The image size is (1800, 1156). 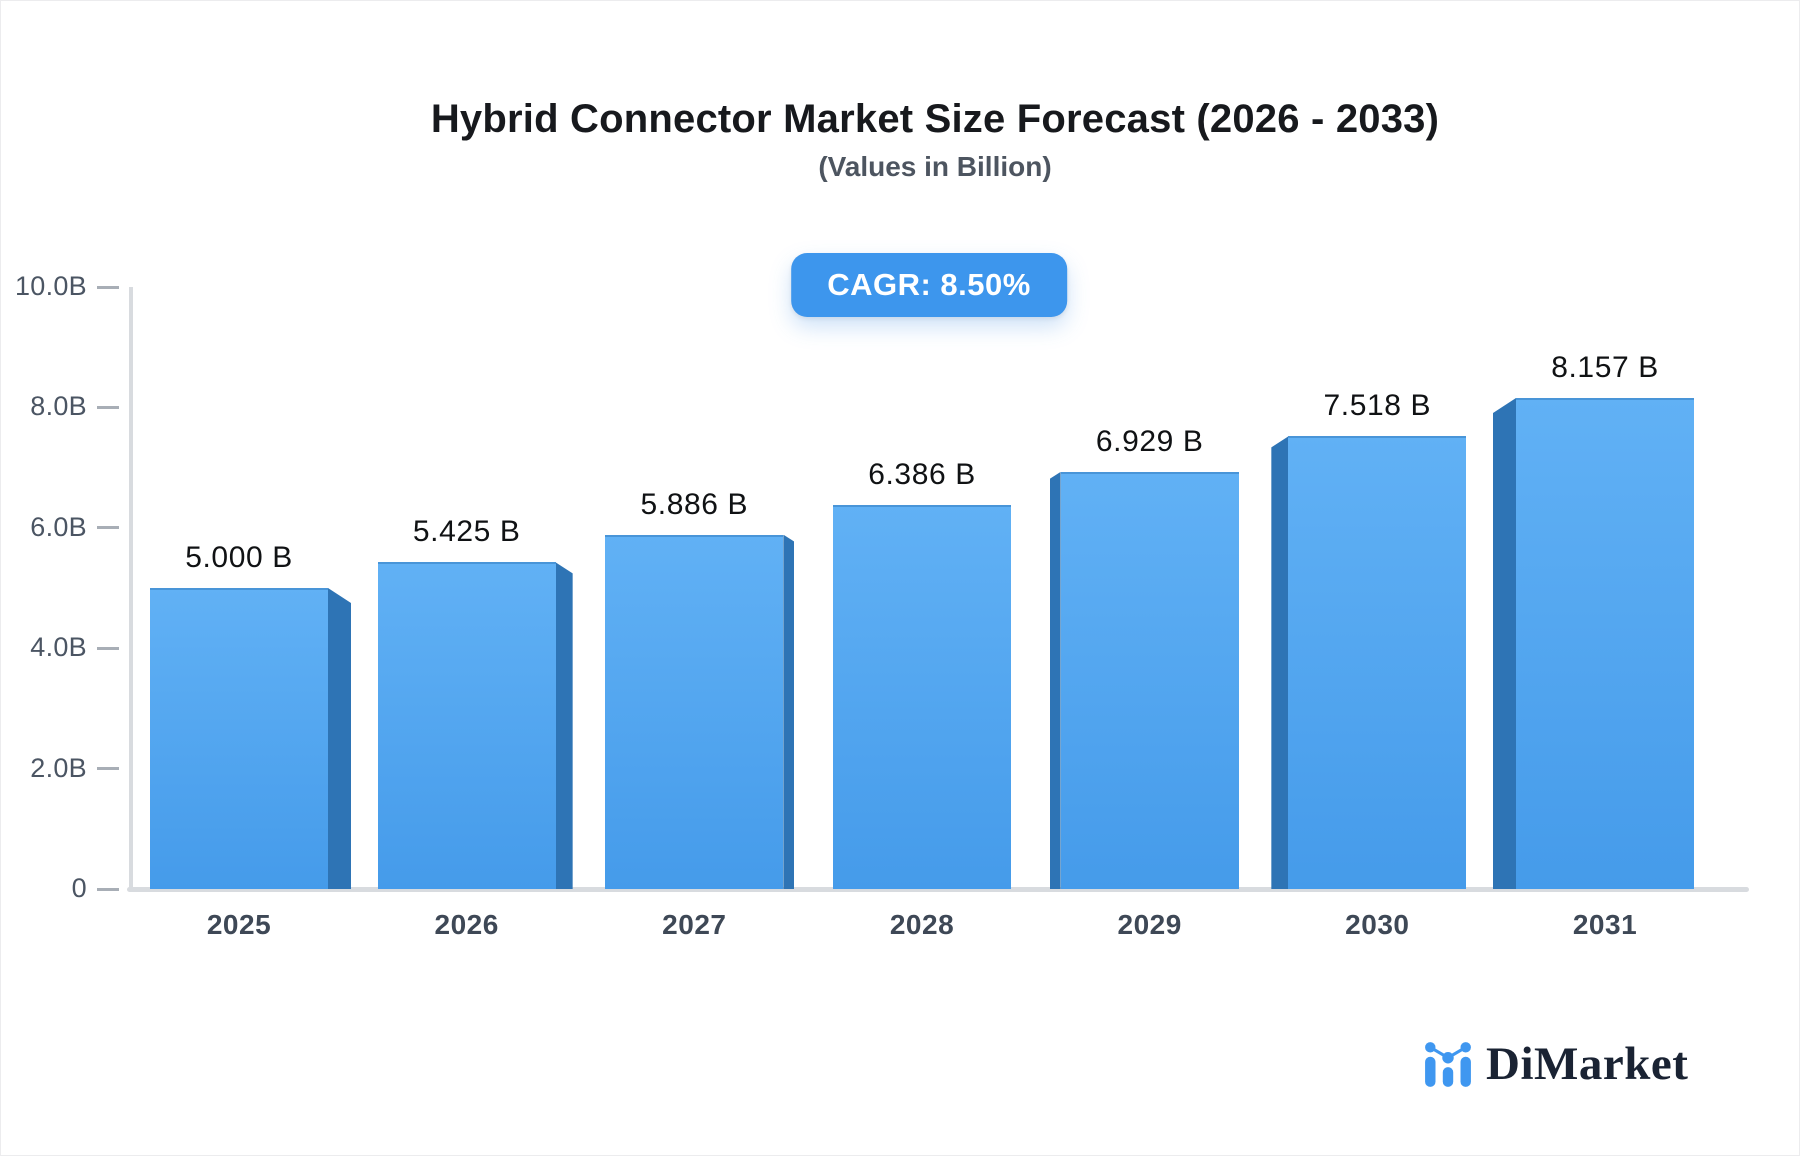 What do you see at coordinates (466, 725) in the screenshot?
I see `bar-2026` at bounding box center [466, 725].